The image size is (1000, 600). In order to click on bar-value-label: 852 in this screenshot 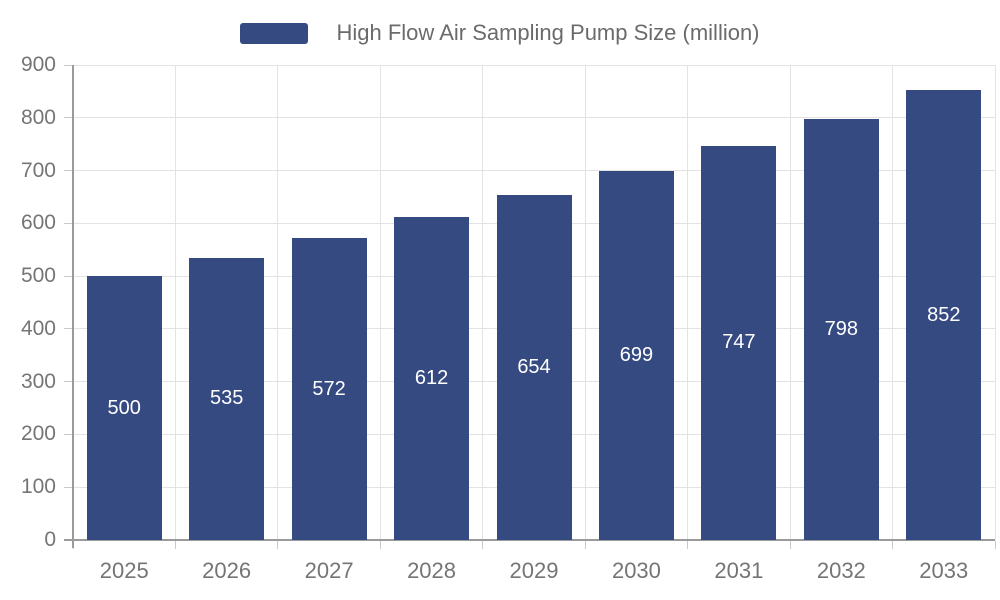, I will do `click(944, 314)`.